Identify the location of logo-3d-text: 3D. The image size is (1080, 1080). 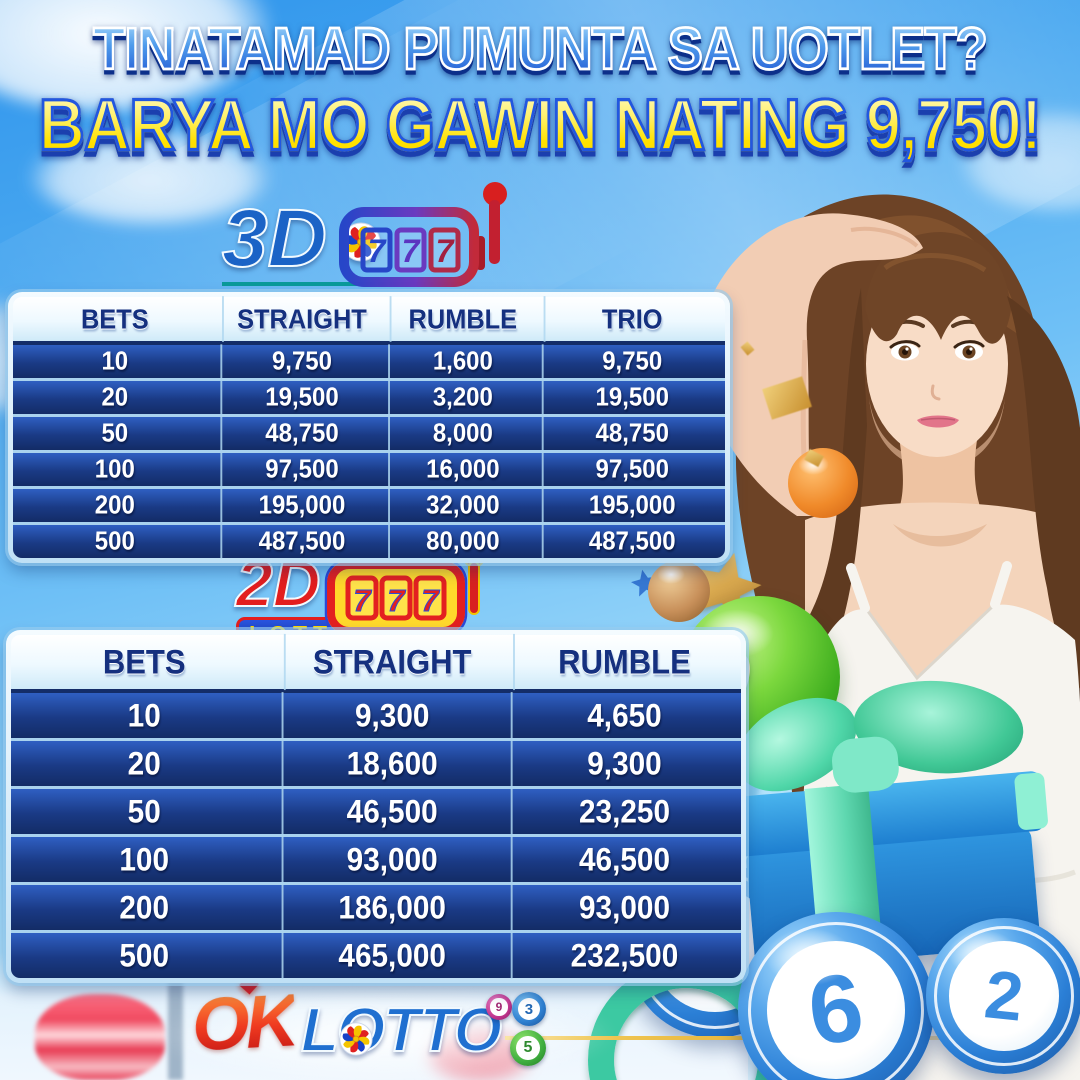
(274, 238).